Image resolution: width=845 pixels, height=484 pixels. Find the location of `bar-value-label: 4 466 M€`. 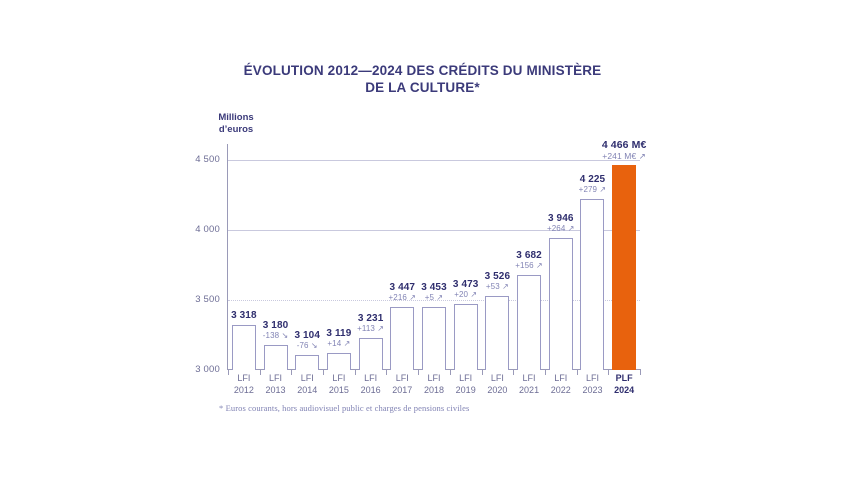

bar-value-label: 4 466 M€ is located at coordinates (624, 144).